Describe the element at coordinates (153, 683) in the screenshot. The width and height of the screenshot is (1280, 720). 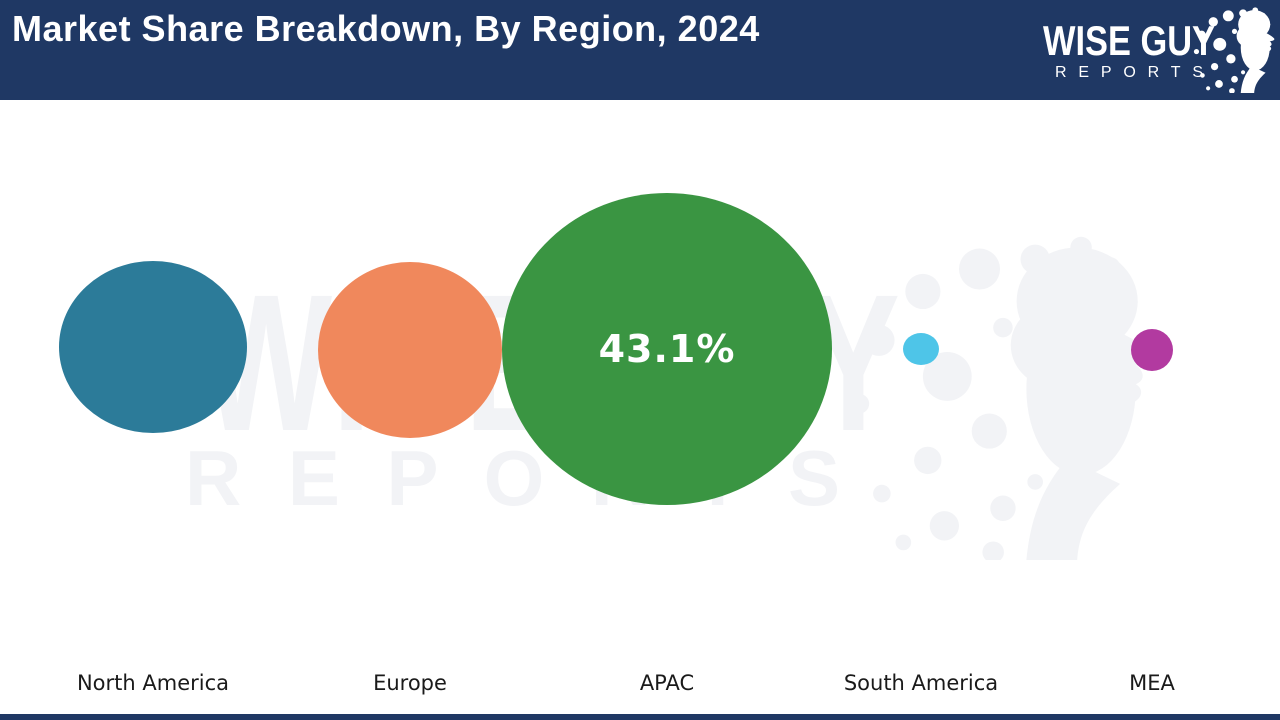
I see `category-label-north-america: North America` at that location.